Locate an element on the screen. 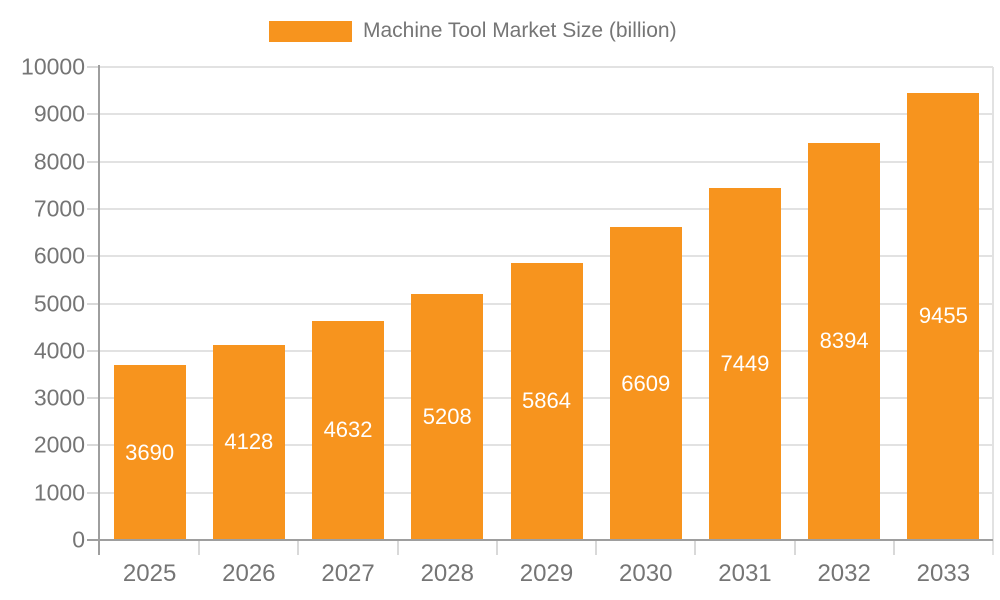  bar-value-label: 6609 is located at coordinates (646, 383).